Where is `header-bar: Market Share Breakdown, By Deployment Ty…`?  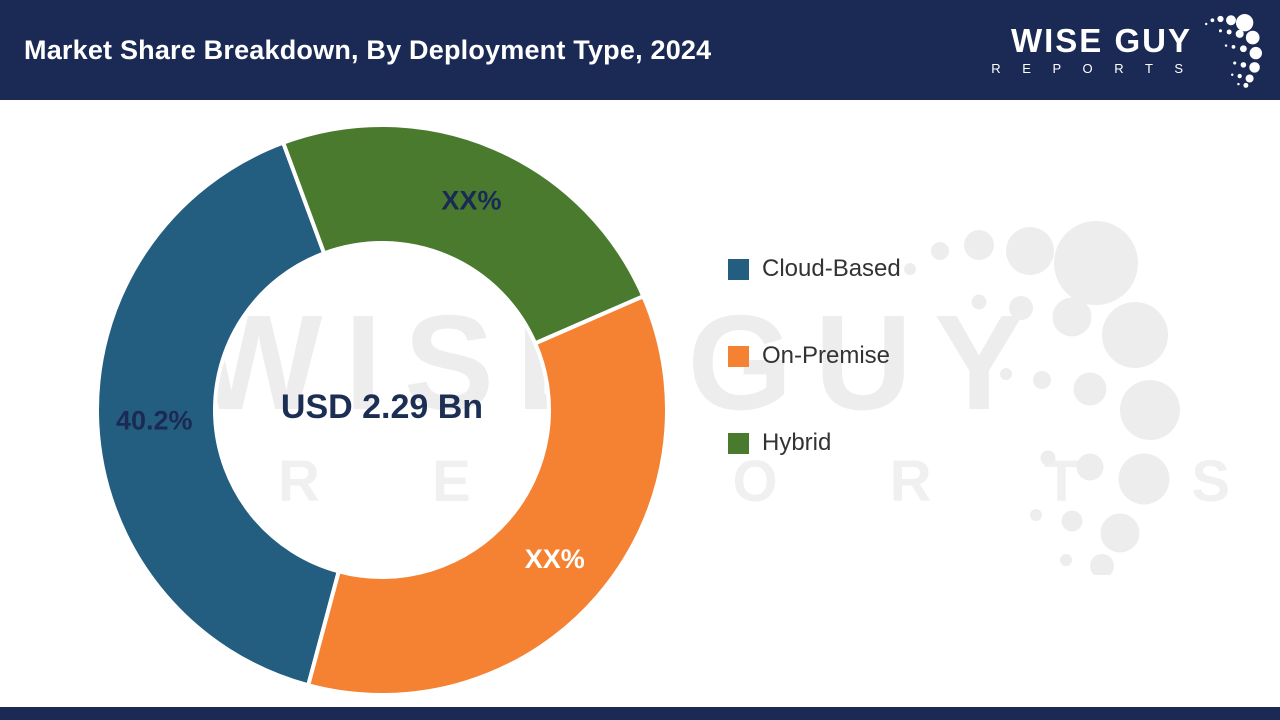
header-bar: Market Share Breakdown, By Deployment Ty… is located at coordinates (640, 50).